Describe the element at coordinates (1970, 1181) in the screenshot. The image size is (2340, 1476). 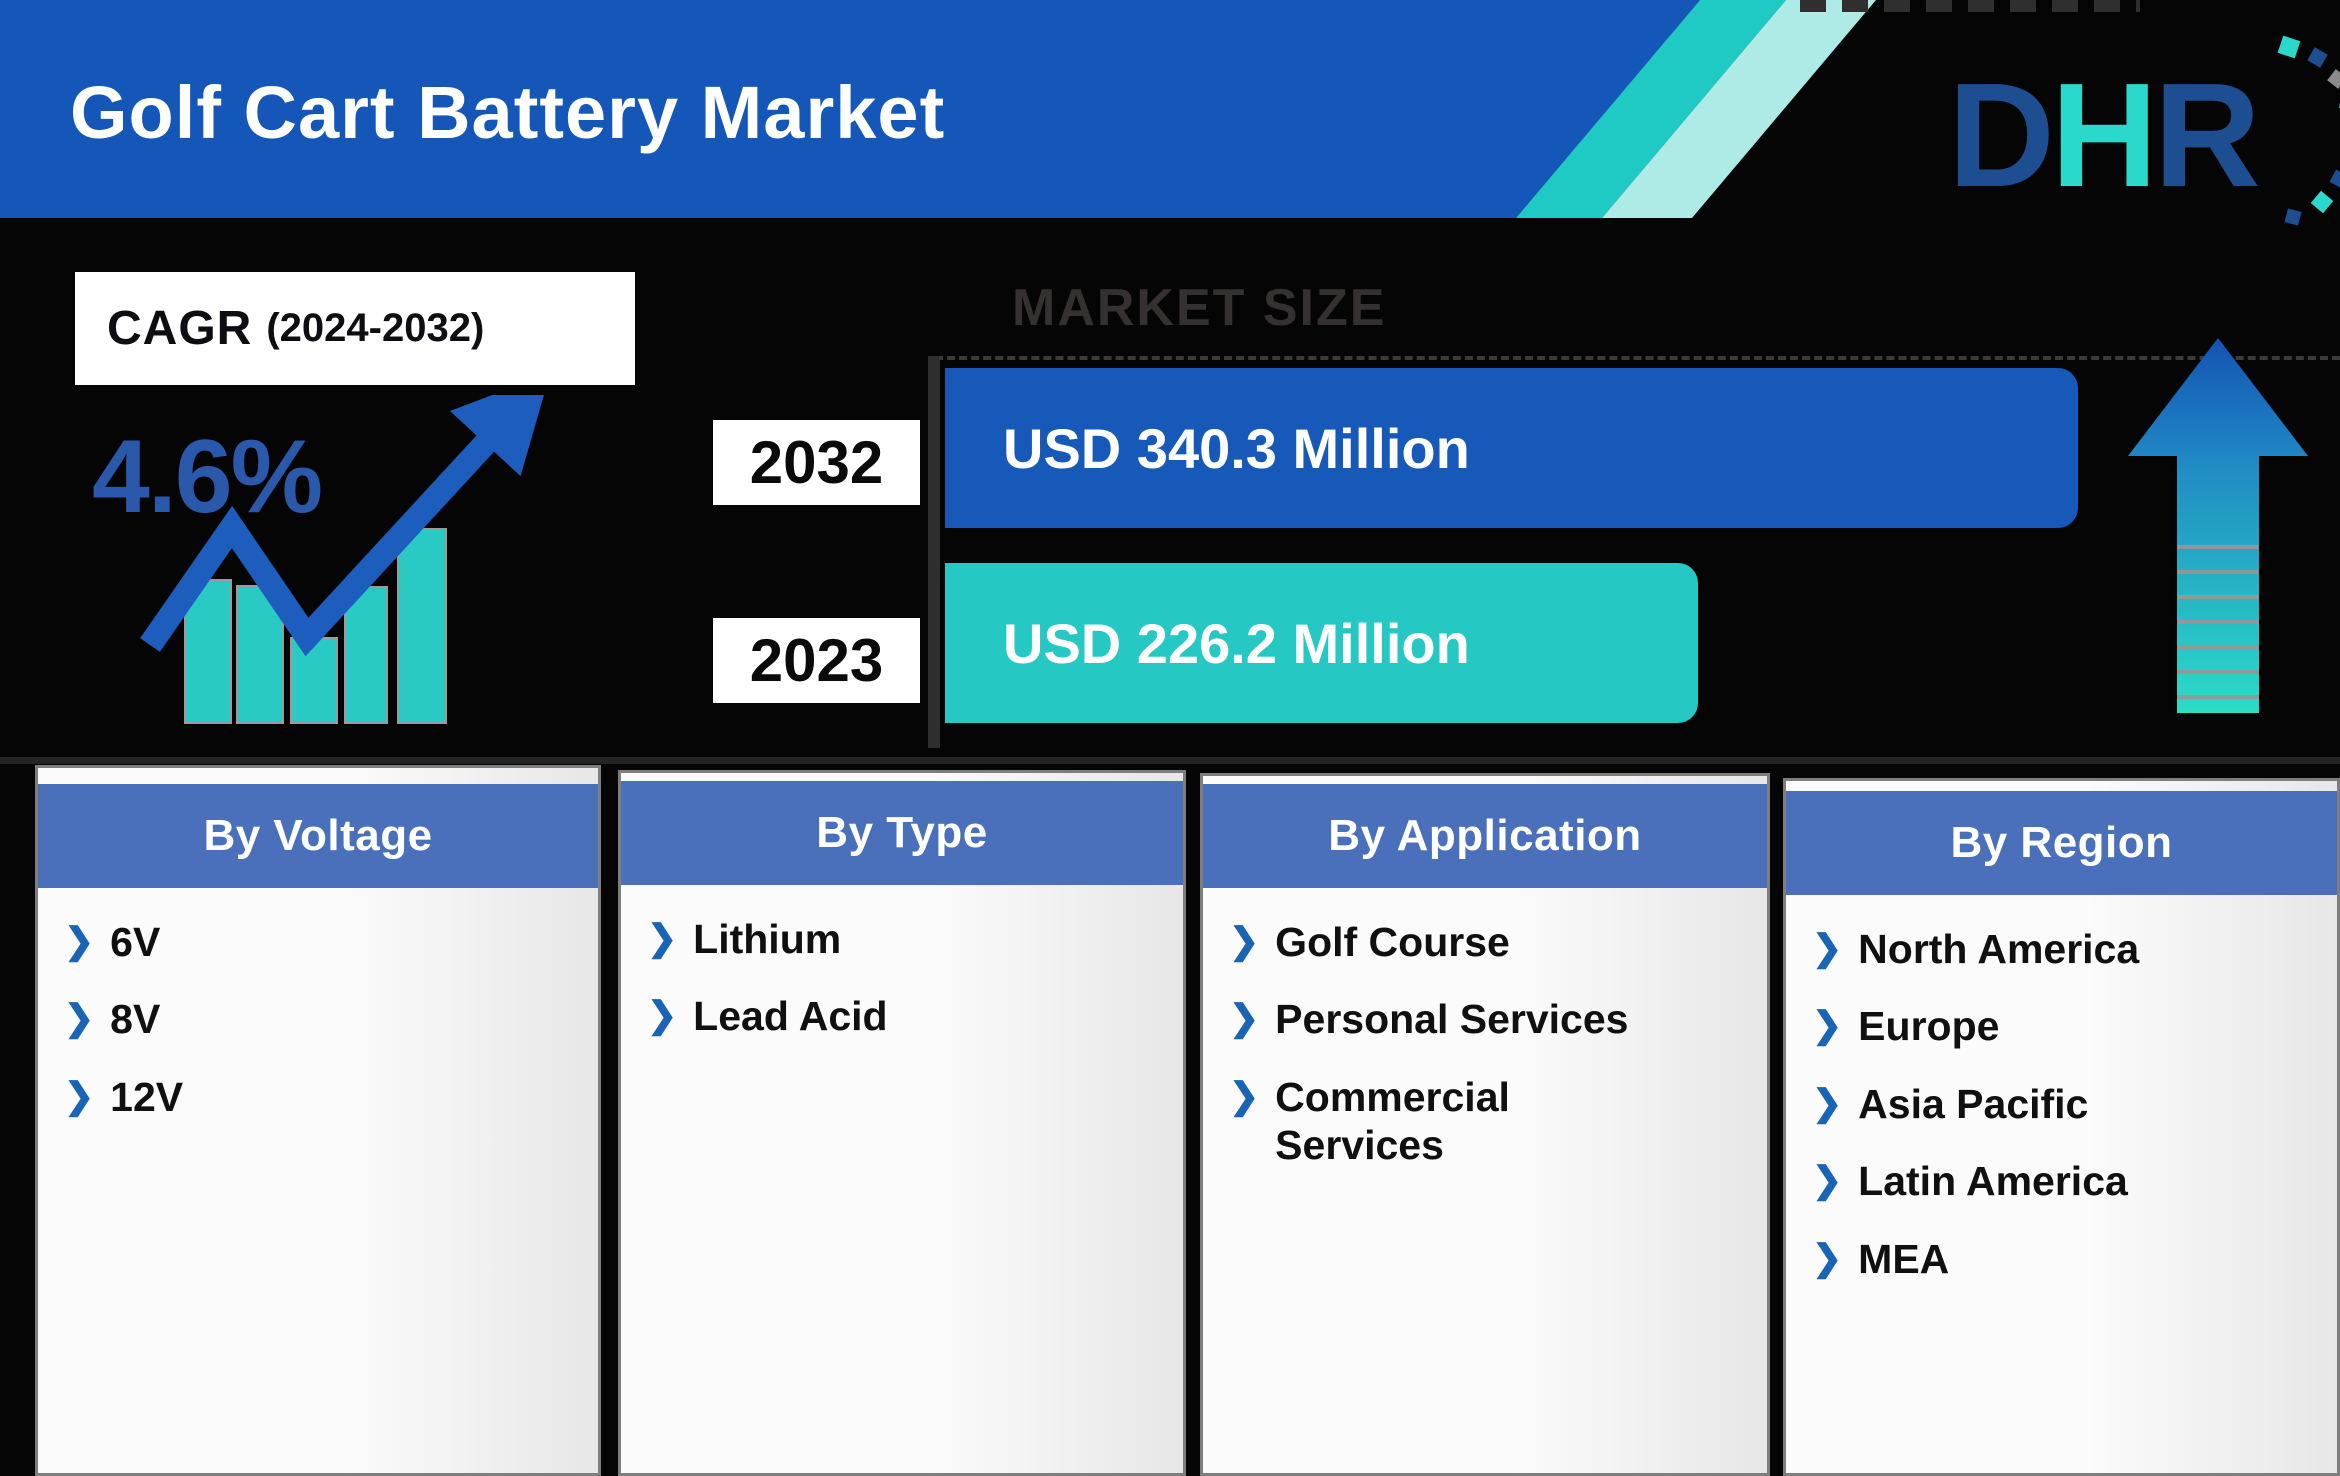
I see `list-item: ❯ Latin America` at that location.